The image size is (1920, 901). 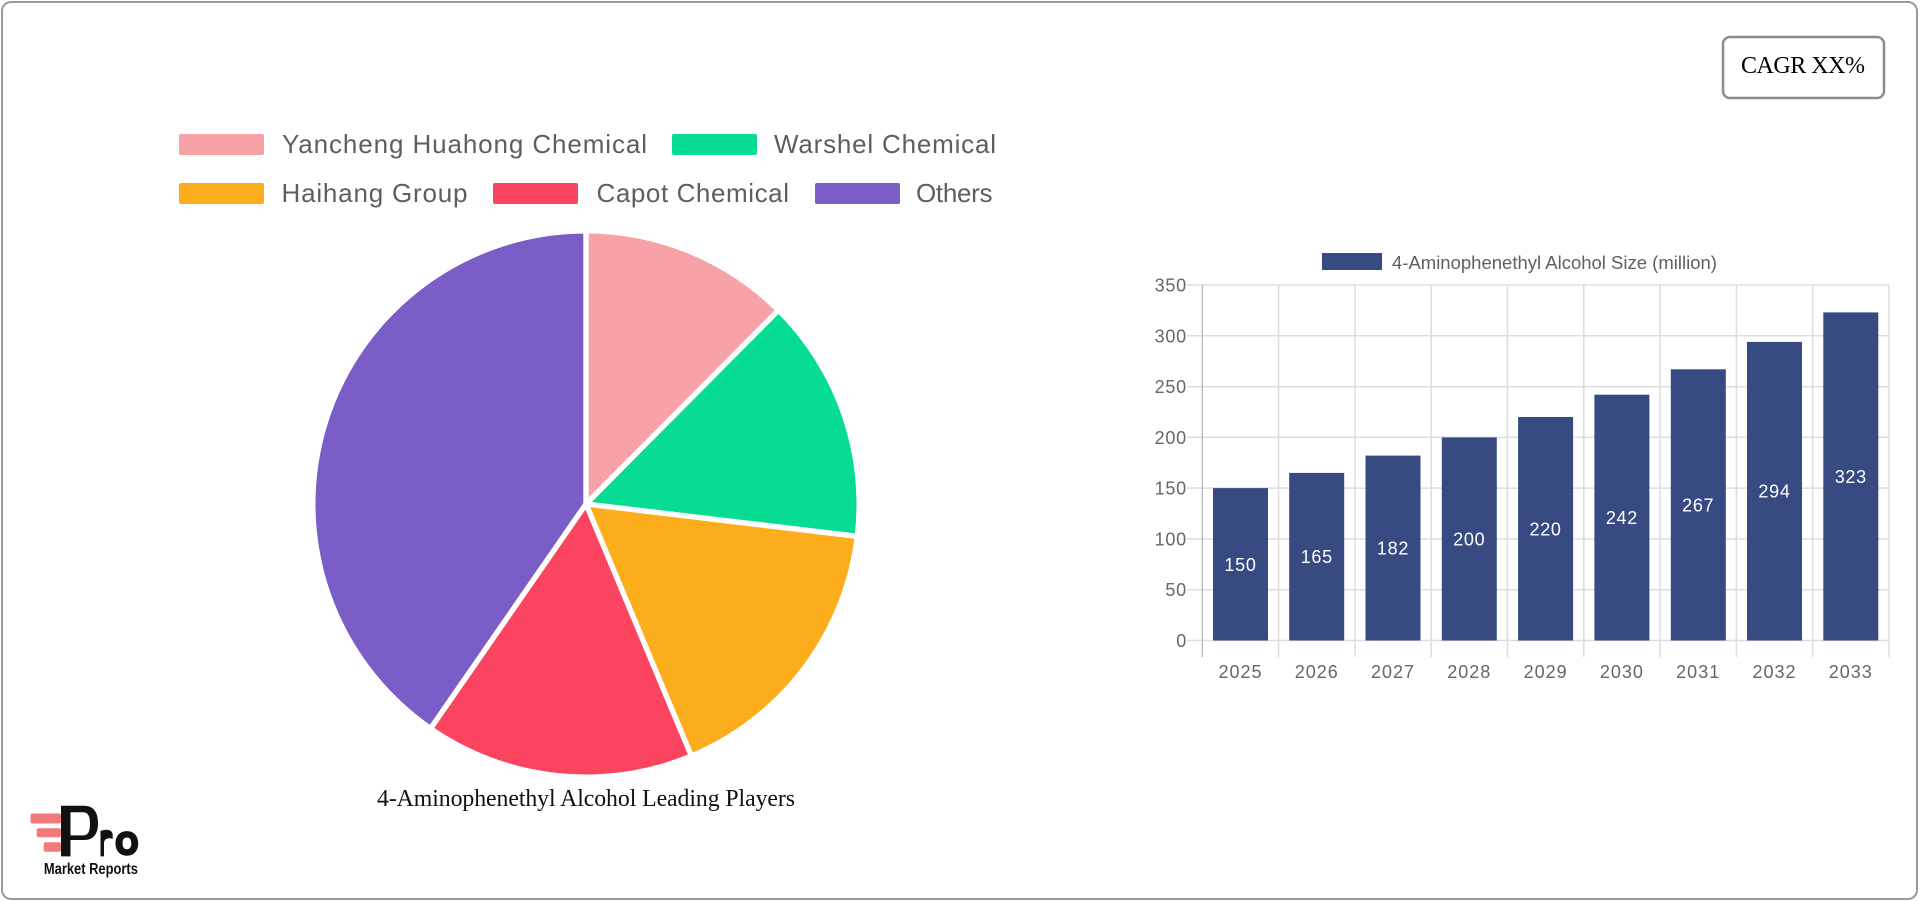 What do you see at coordinates (1393, 672) in the screenshot?
I see `svg-text: 2027` at bounding box center [1393, 672].